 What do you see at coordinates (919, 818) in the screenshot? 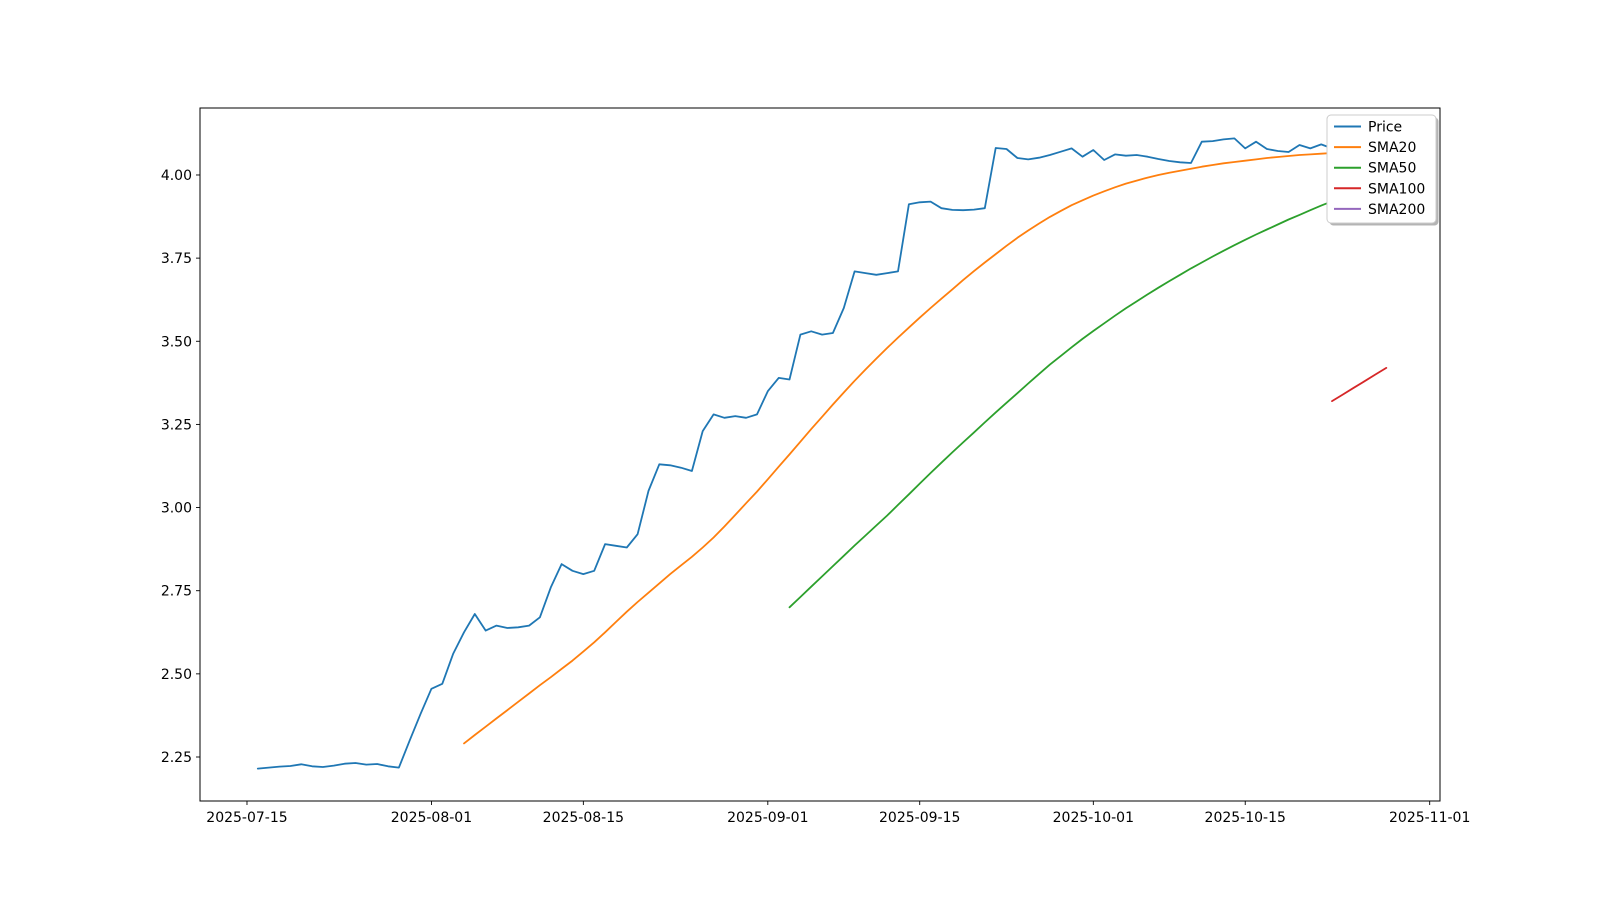
I see `x-tick-label: 2025-09-15` at bounding box center [919, 818].